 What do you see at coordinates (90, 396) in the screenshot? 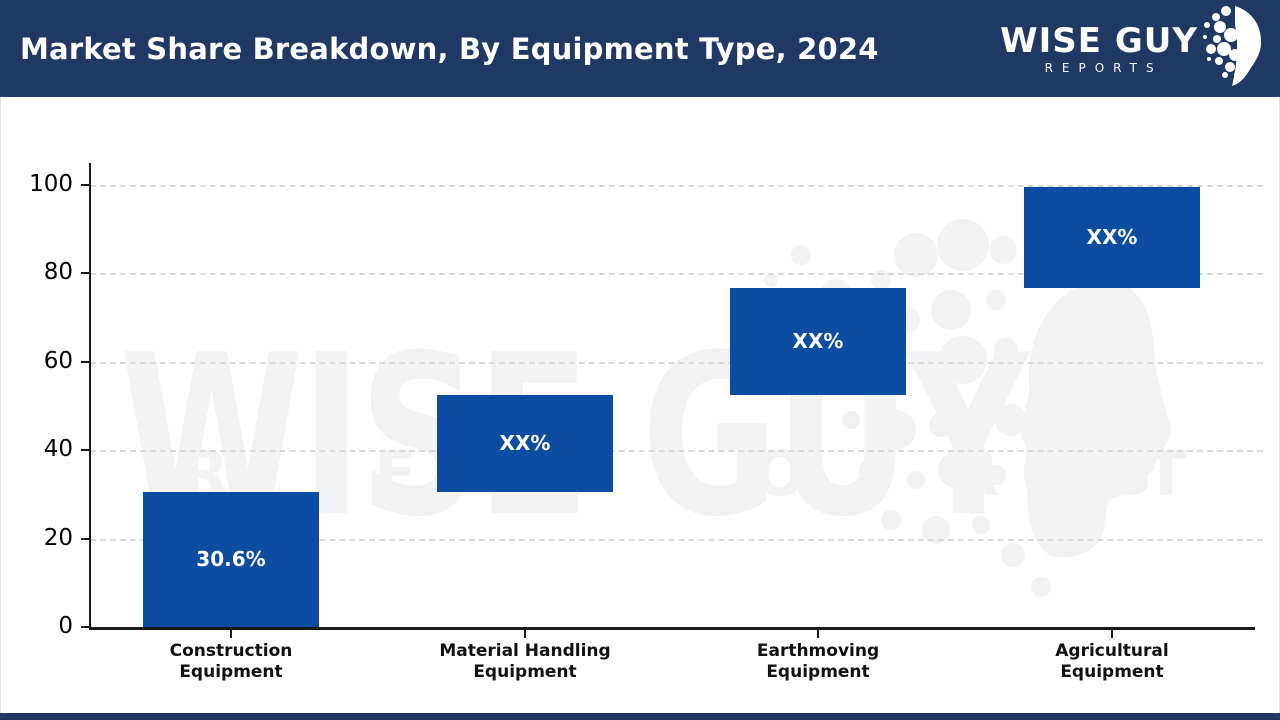
I see `y-axis-line` at bounding box center [90, 396].